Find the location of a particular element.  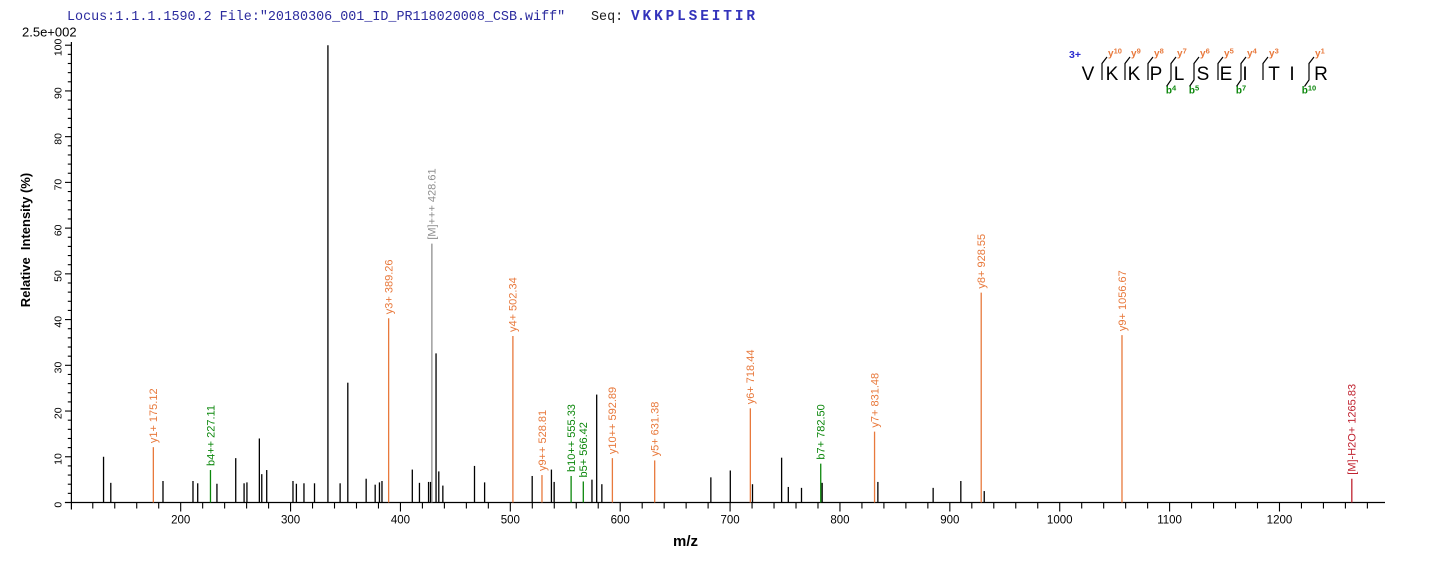

x-axis-tick-label: 300 is located at coordinates (290, 521).